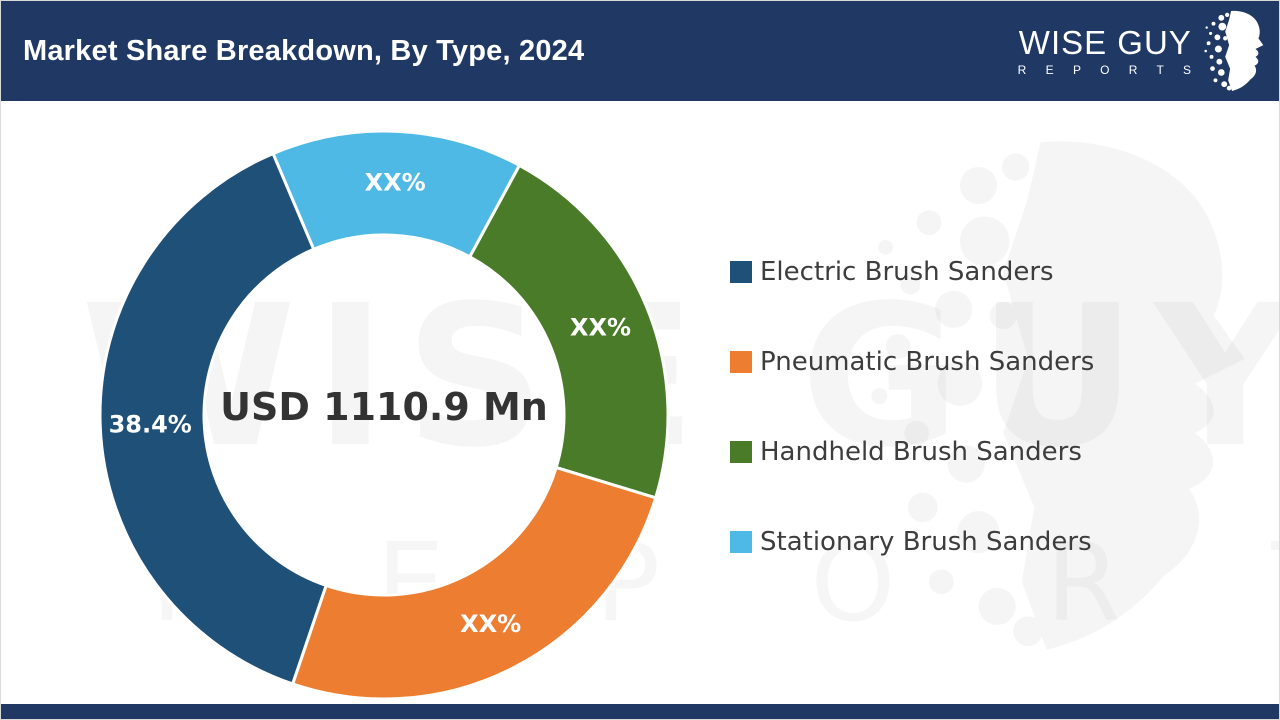  I want to click on logo-face-icon, so click(1234, 51).